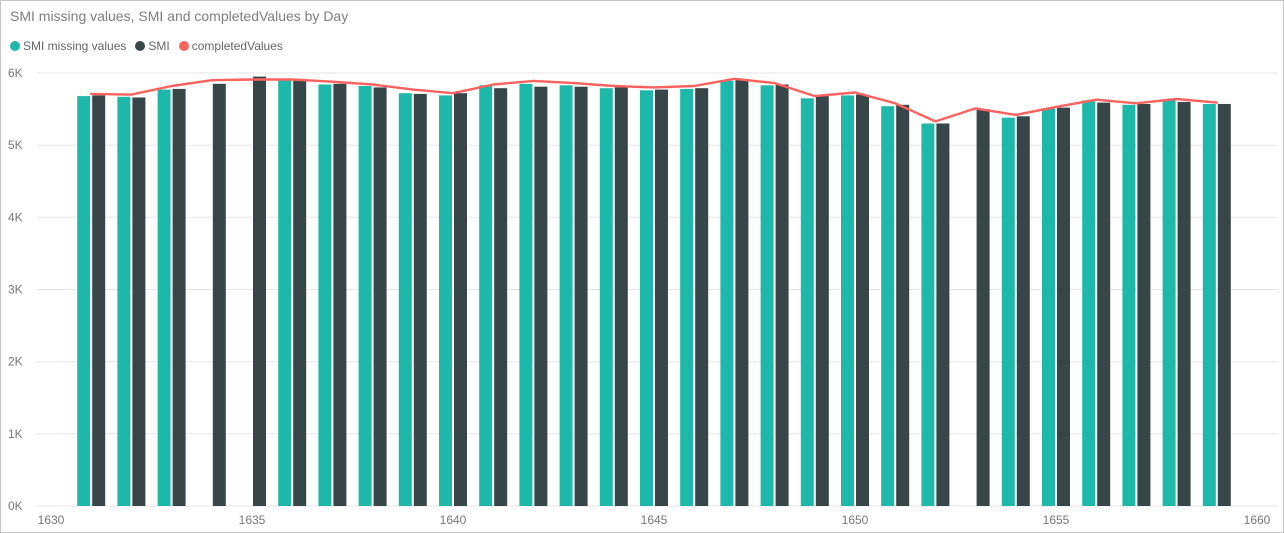 This screenshot has height=533, width=1284. I want to click on x-axis-tick-label-1630: 1630, so click(51, 520).